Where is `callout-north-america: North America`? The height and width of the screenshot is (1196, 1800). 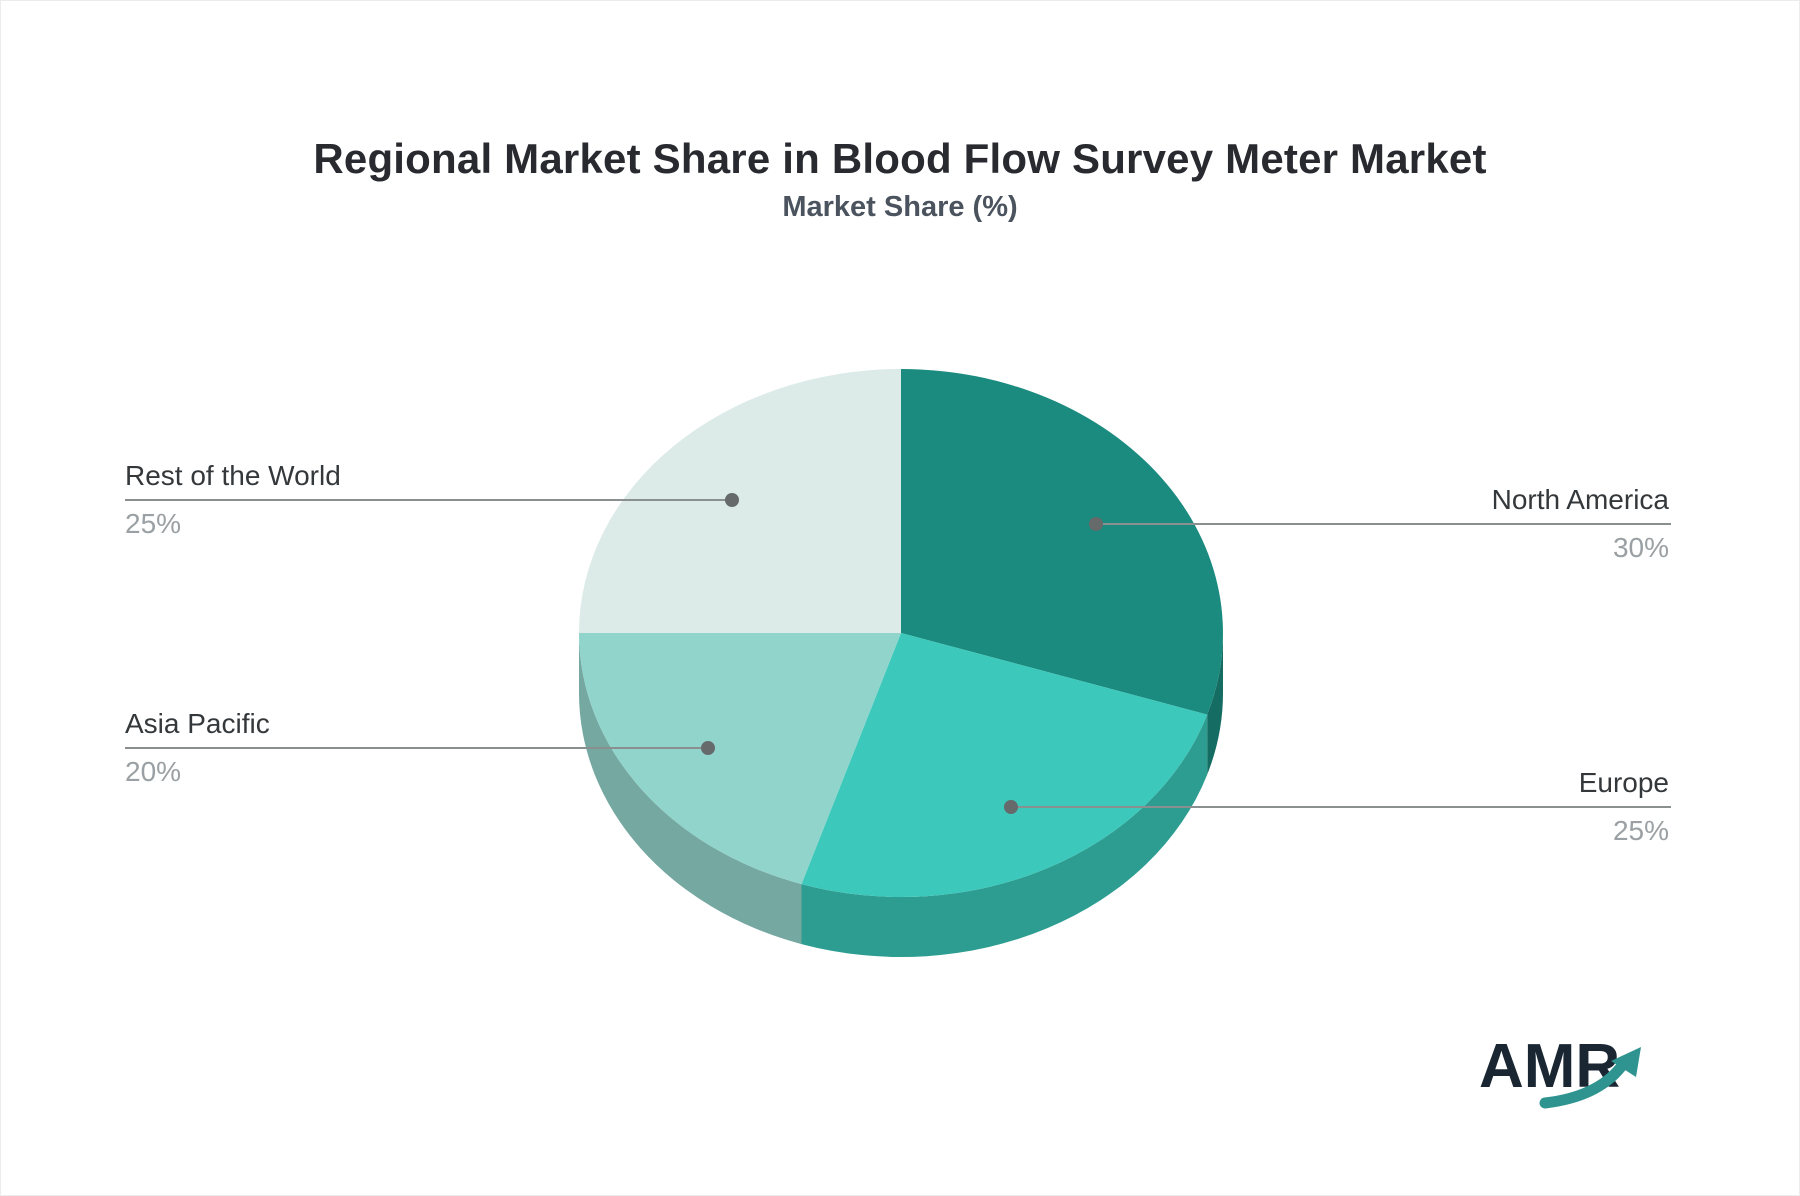
callout-north-america: North America is located at coordinates (1580, 500).